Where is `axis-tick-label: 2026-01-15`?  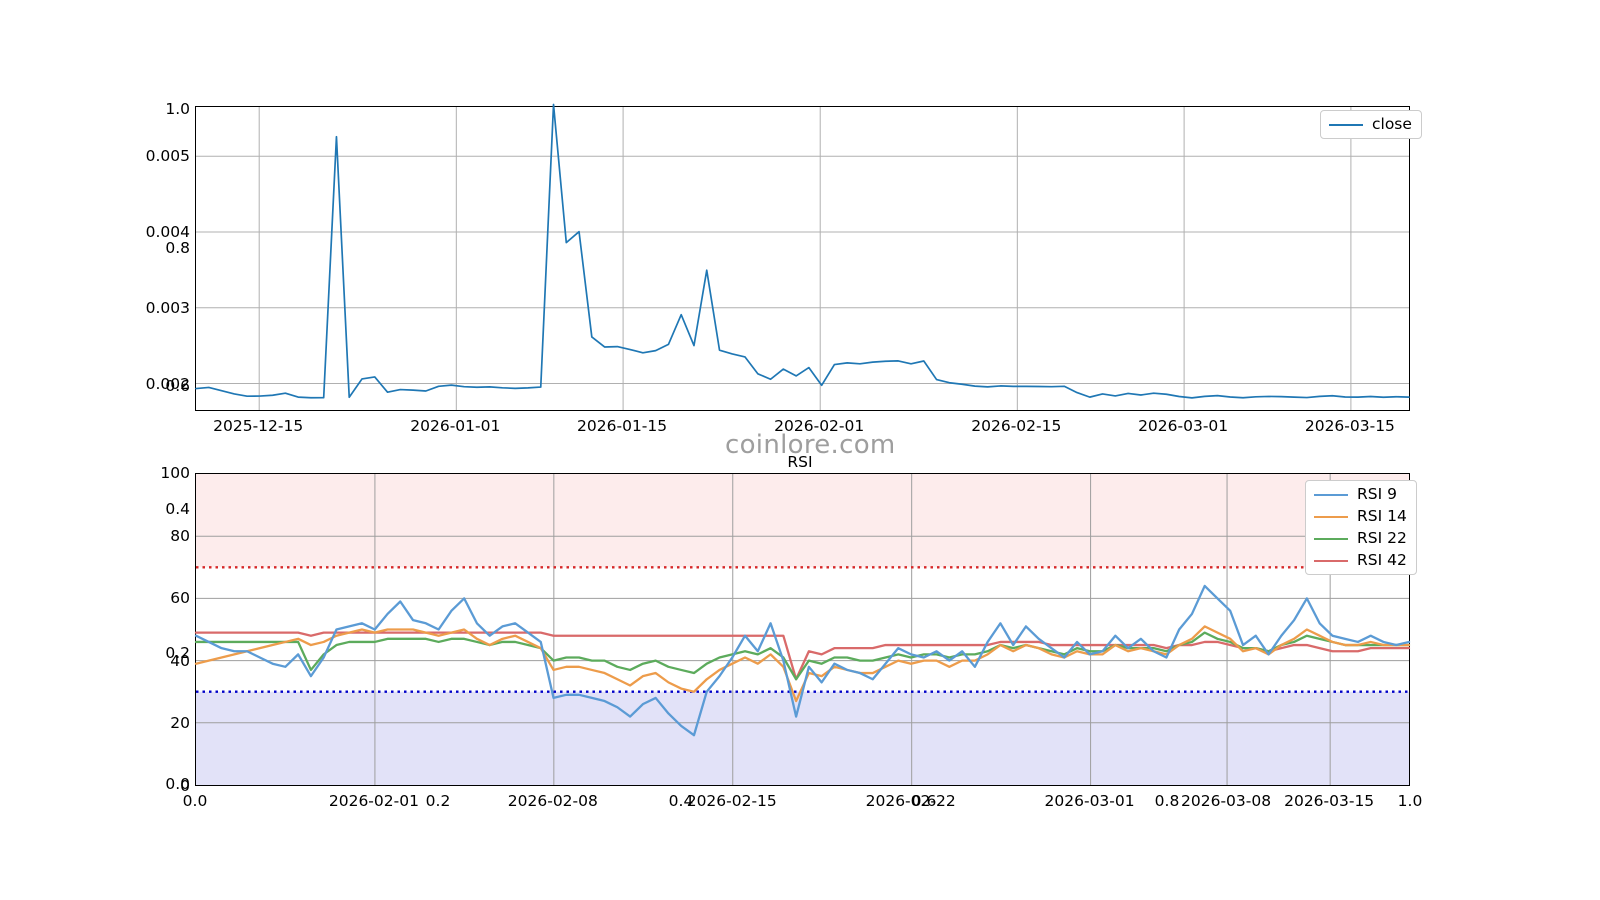
axis-tick-label: 2026-01-15 is located at coordinates (622, 426).